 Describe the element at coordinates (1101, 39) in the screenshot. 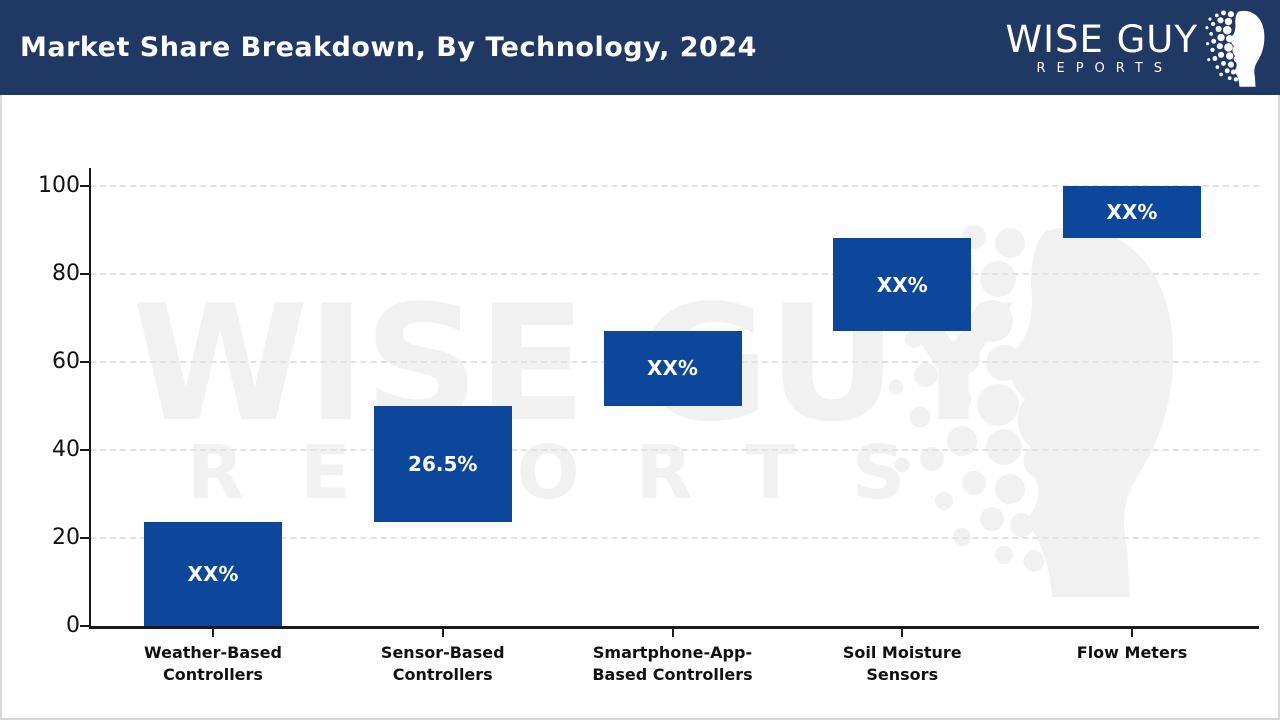

I see `logo-wordmark: WISE GUY` at that location.